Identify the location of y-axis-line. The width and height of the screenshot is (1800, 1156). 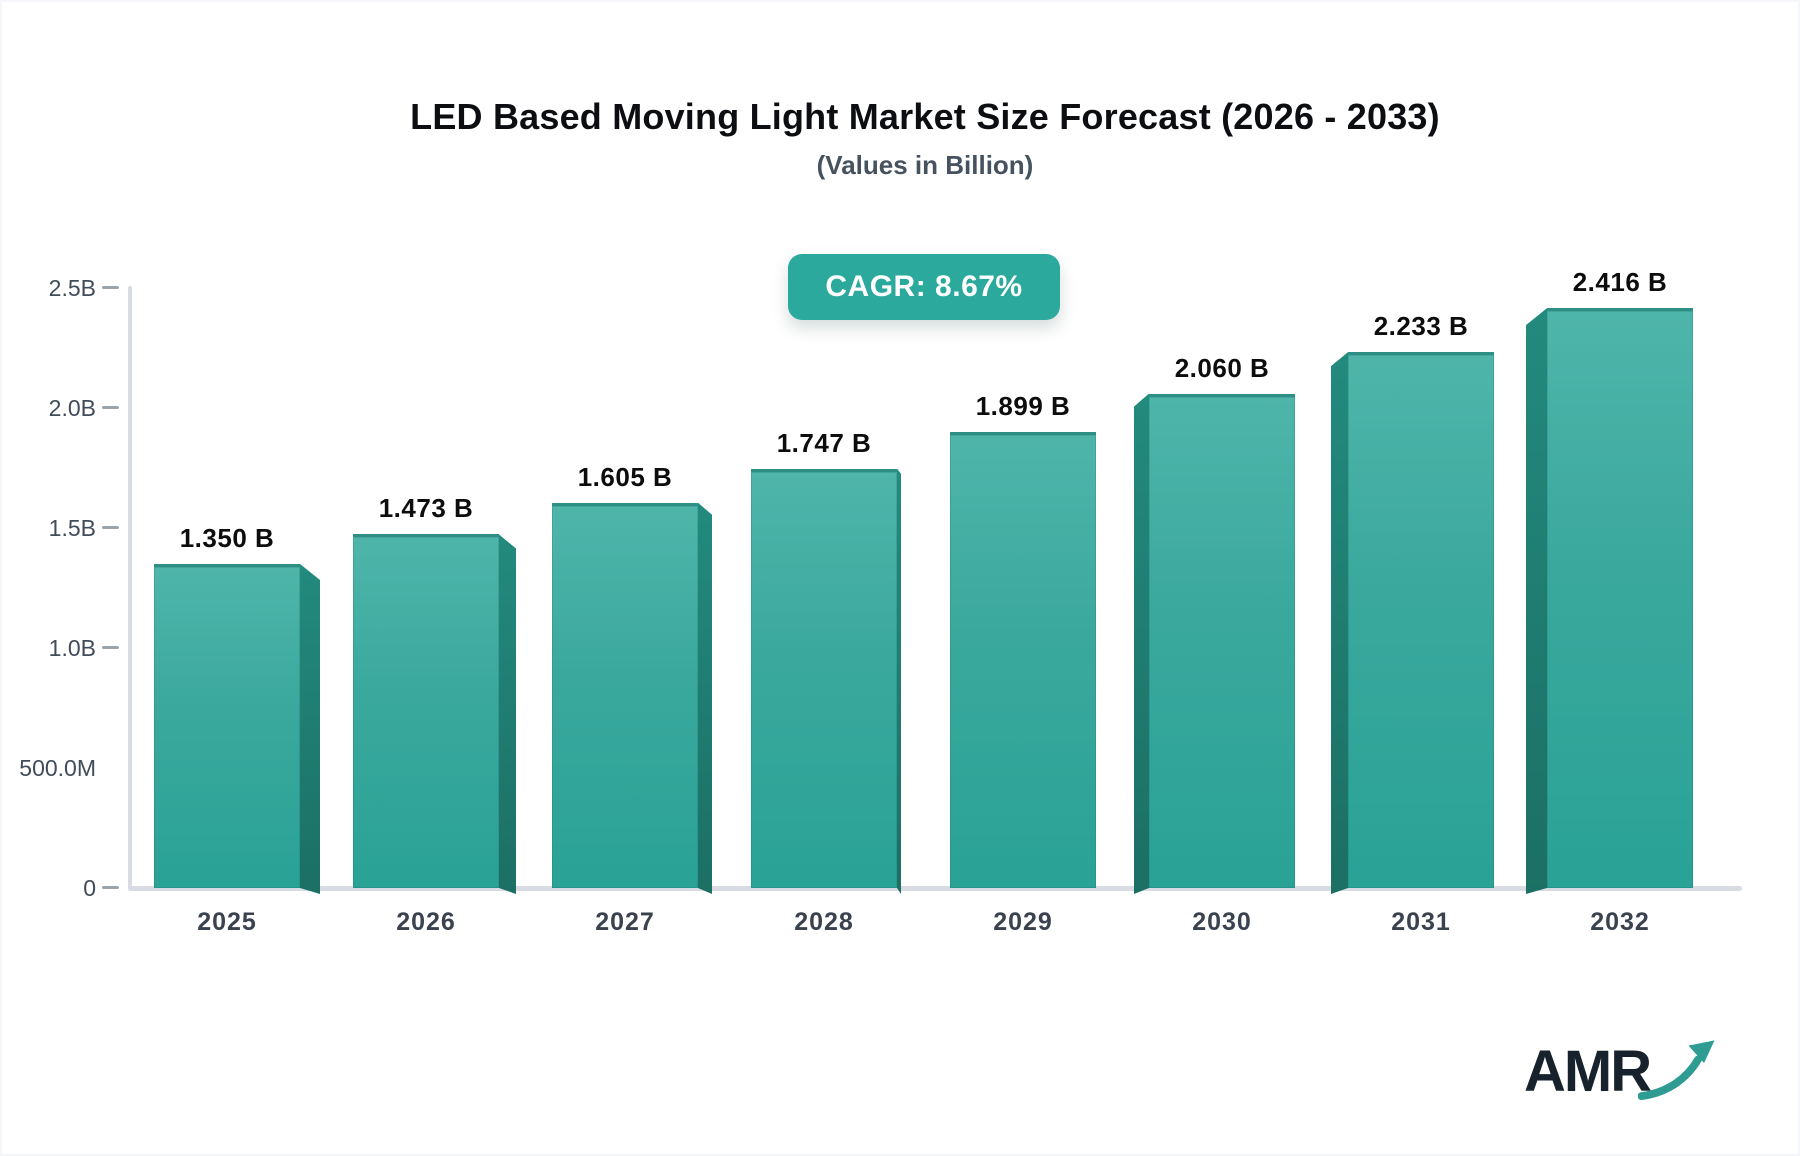
(130, 588).